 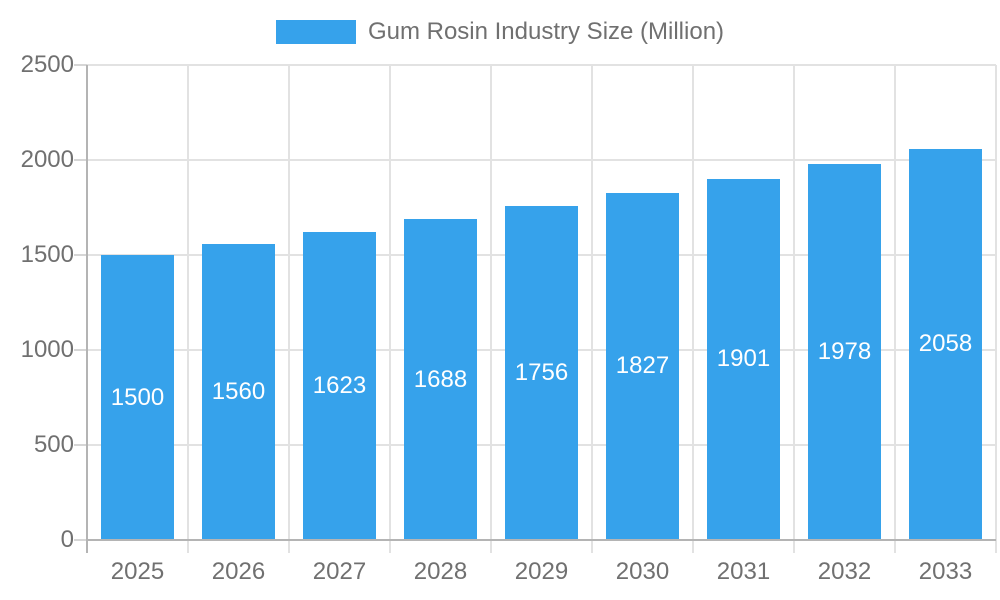 I want to click on bar-value-label: 1827, so click(x=642, y=366).